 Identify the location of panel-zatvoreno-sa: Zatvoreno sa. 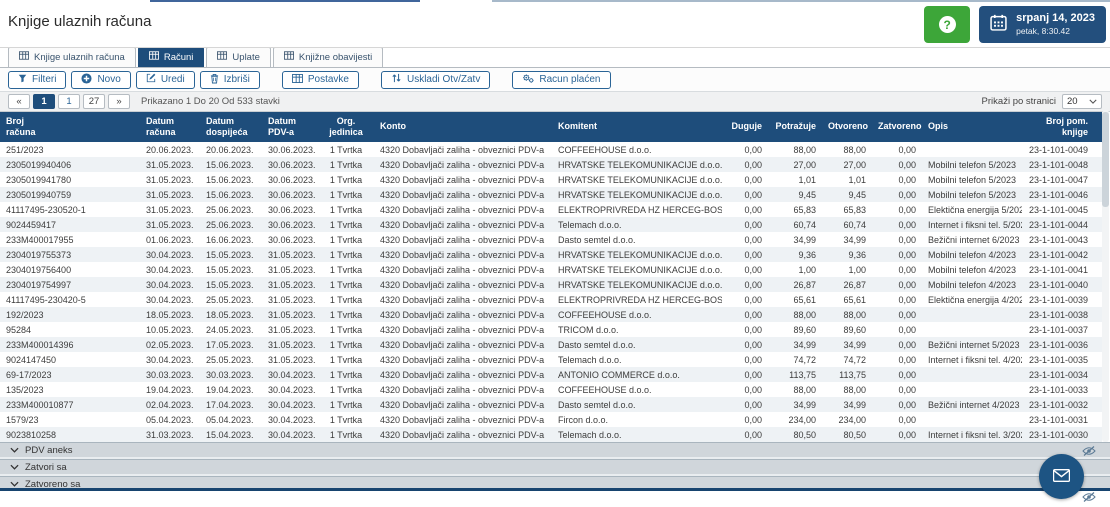
(555, 483).